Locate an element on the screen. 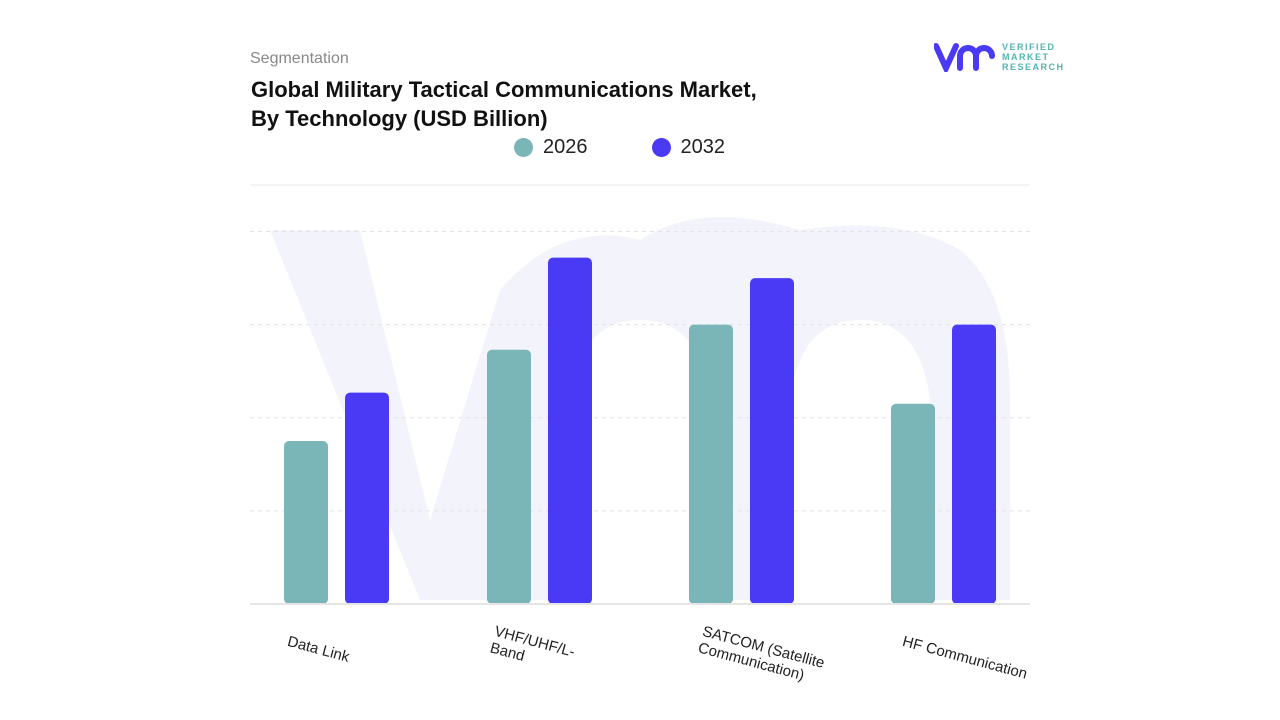 The width and height of the screenshot is (1280, 720). legend: 2026 2032 is located at coordinates (619, 147).